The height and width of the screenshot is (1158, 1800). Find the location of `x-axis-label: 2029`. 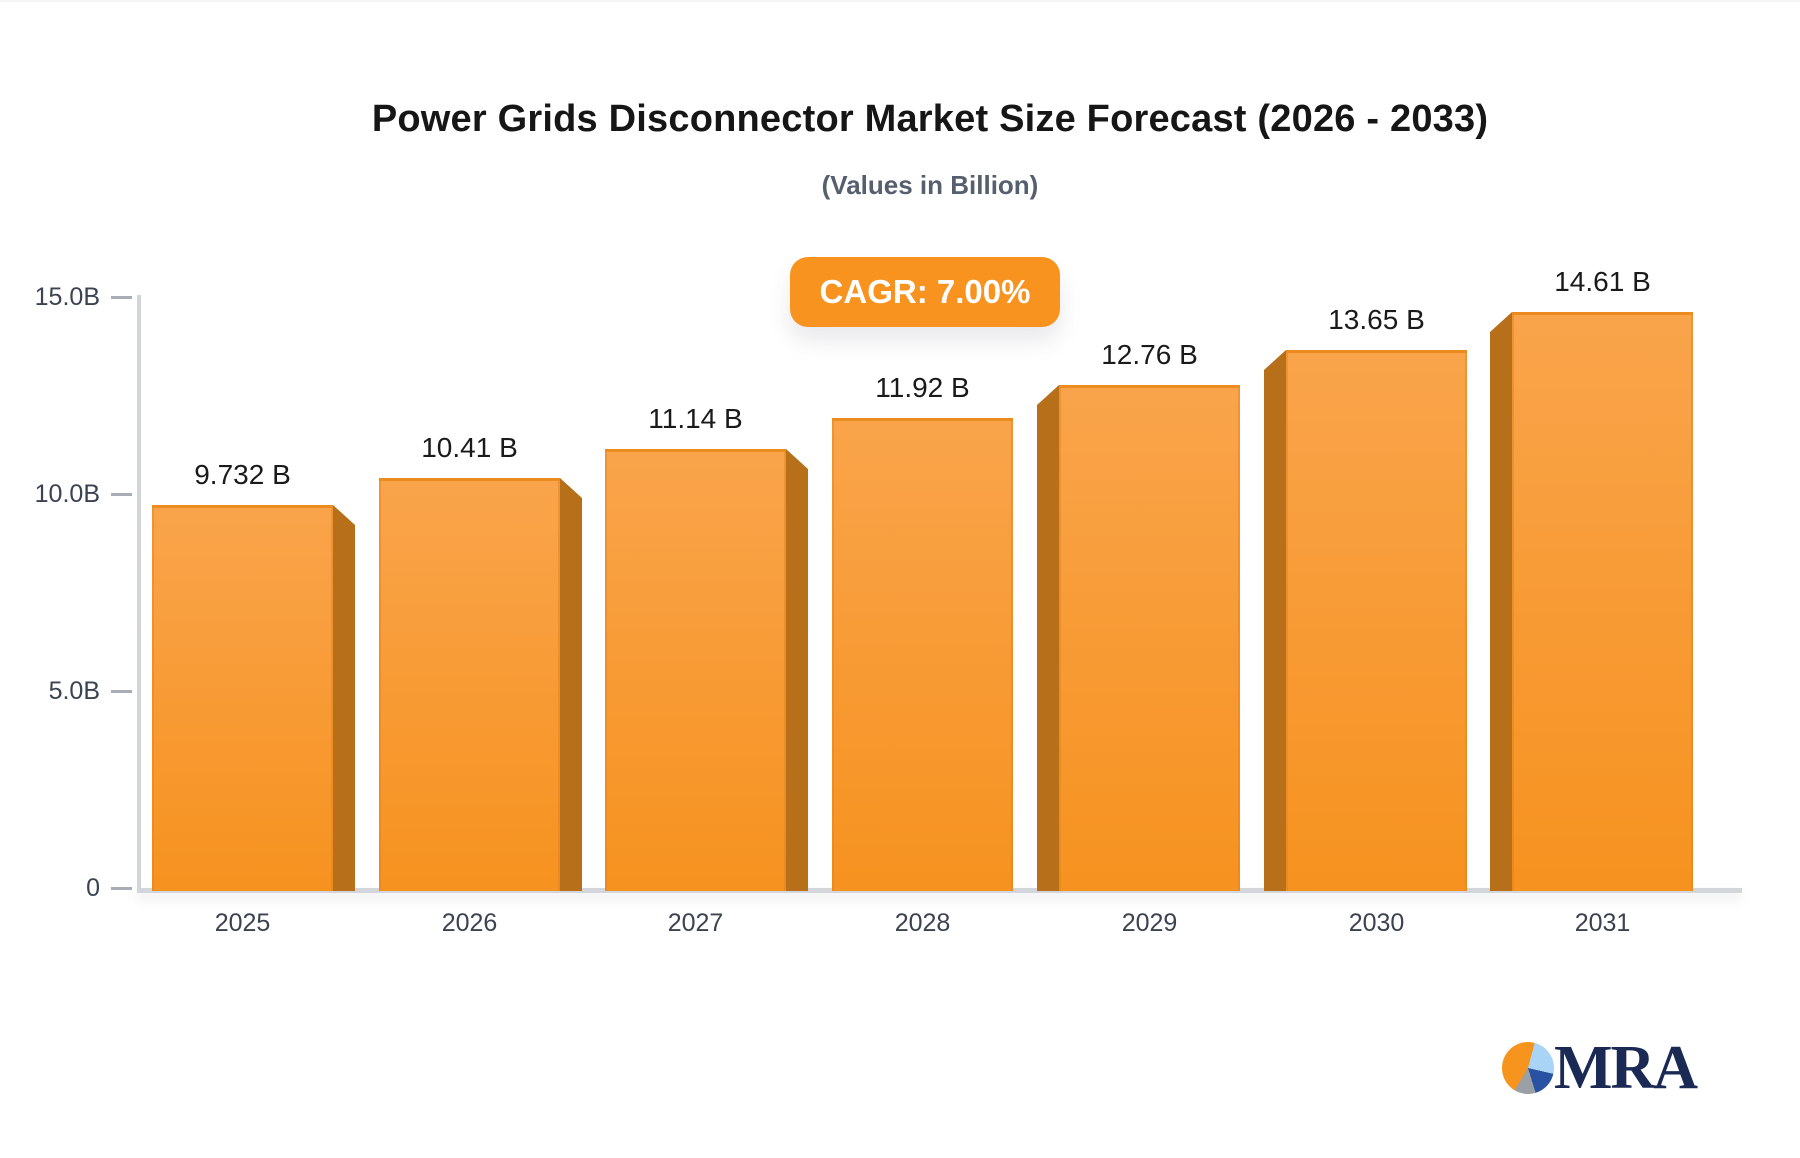

x-axis-label: 2029 is located at coordinates (1149, 923).